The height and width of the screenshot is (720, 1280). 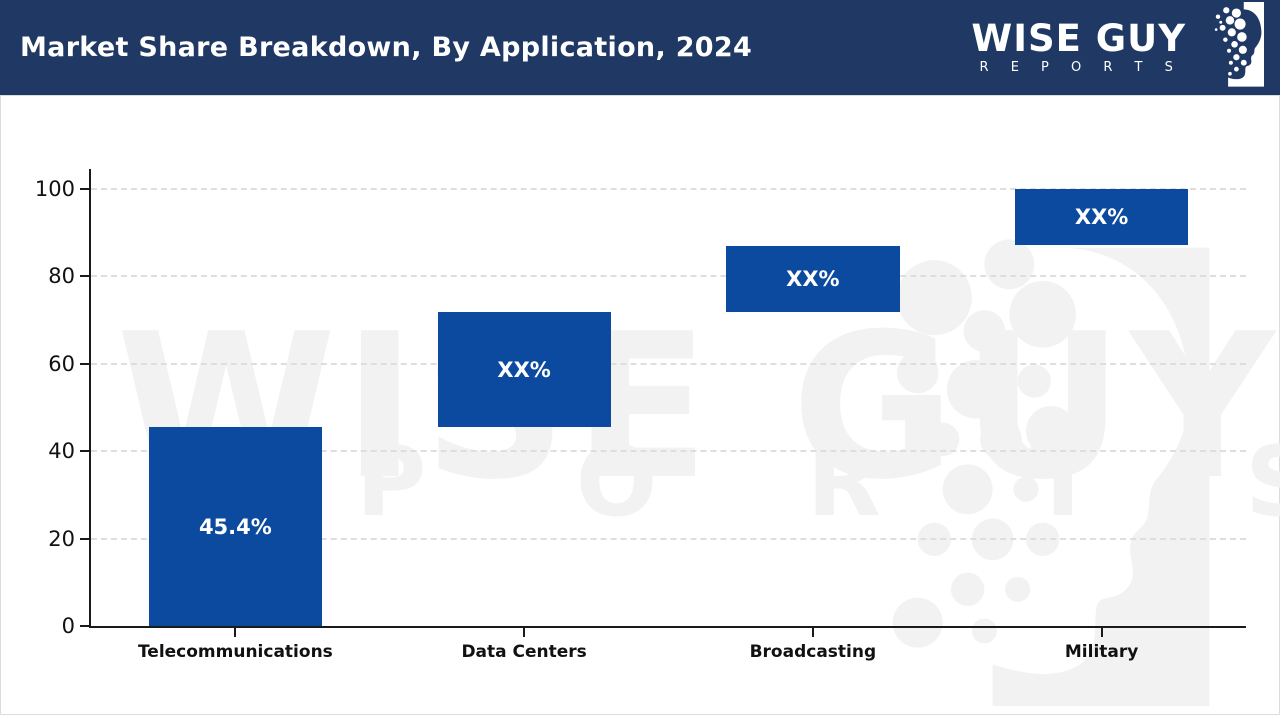 What do you see at coordinates (524, 652) in the screenshot?
I see `x-tick-label-data-centers: Data Centers` at bounding box center [524, 652].